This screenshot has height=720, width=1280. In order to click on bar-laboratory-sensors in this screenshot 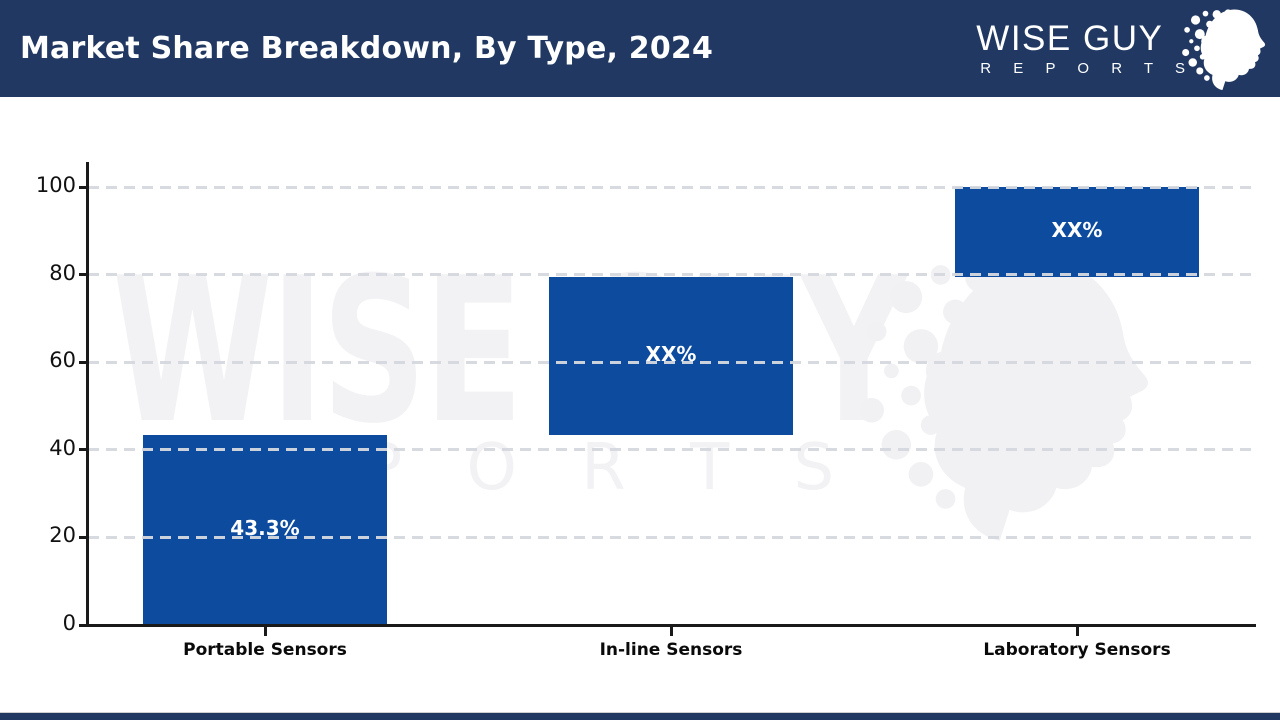, I will do `click(1077, 232)`.